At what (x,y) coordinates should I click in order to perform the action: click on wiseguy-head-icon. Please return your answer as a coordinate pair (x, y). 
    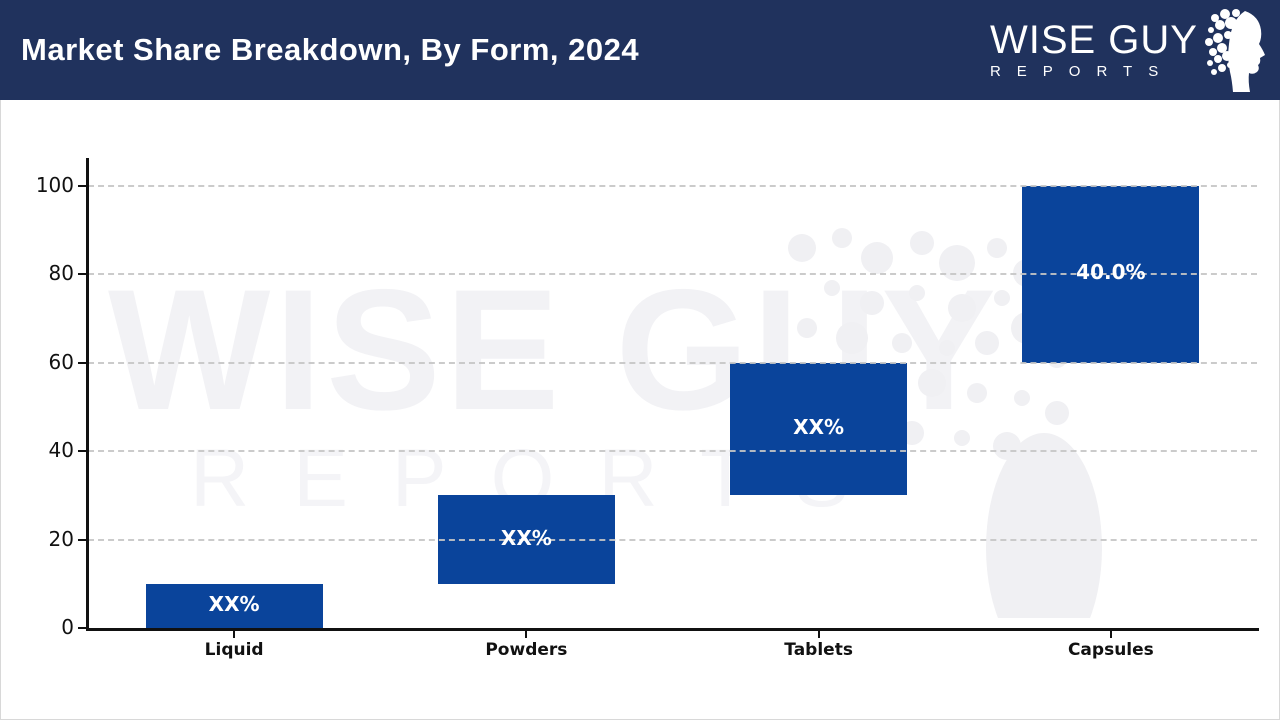
    Looking at the image, I should click on (1235, 50).